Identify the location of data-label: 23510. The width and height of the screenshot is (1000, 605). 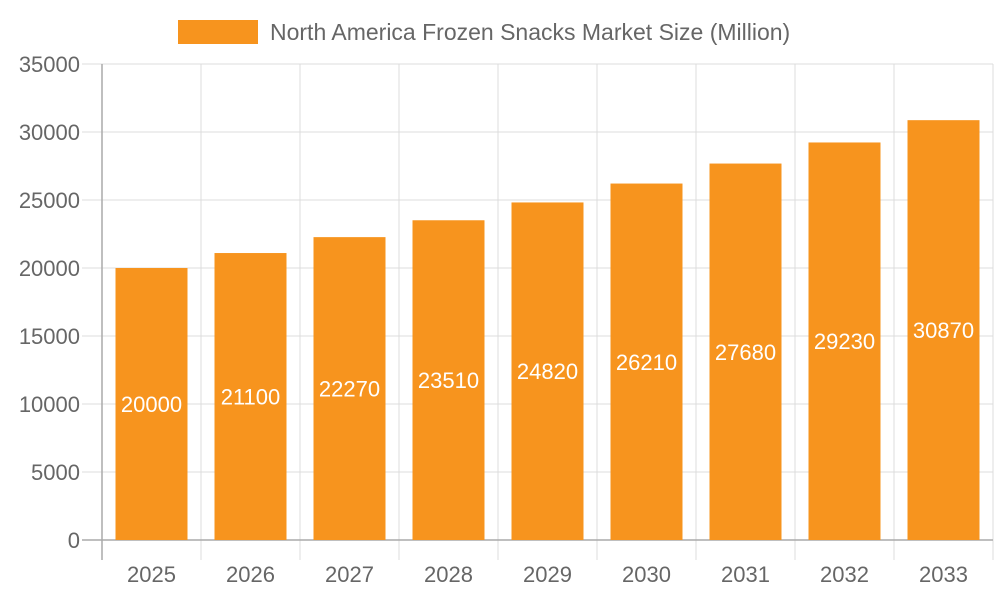
(448, 380).